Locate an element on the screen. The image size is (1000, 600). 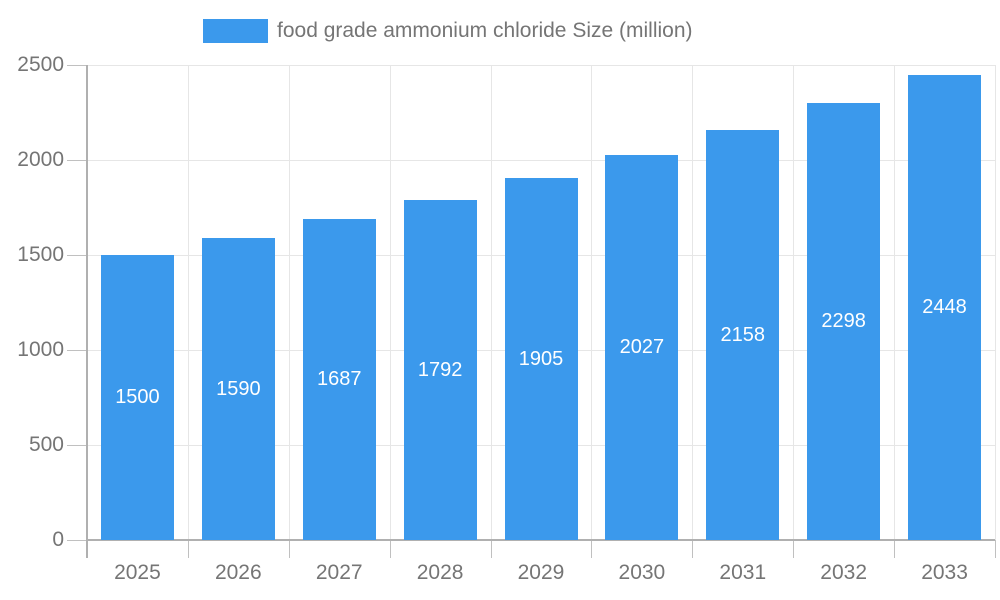
bar-value-label: 2158 is located at coordinates (743, 334).